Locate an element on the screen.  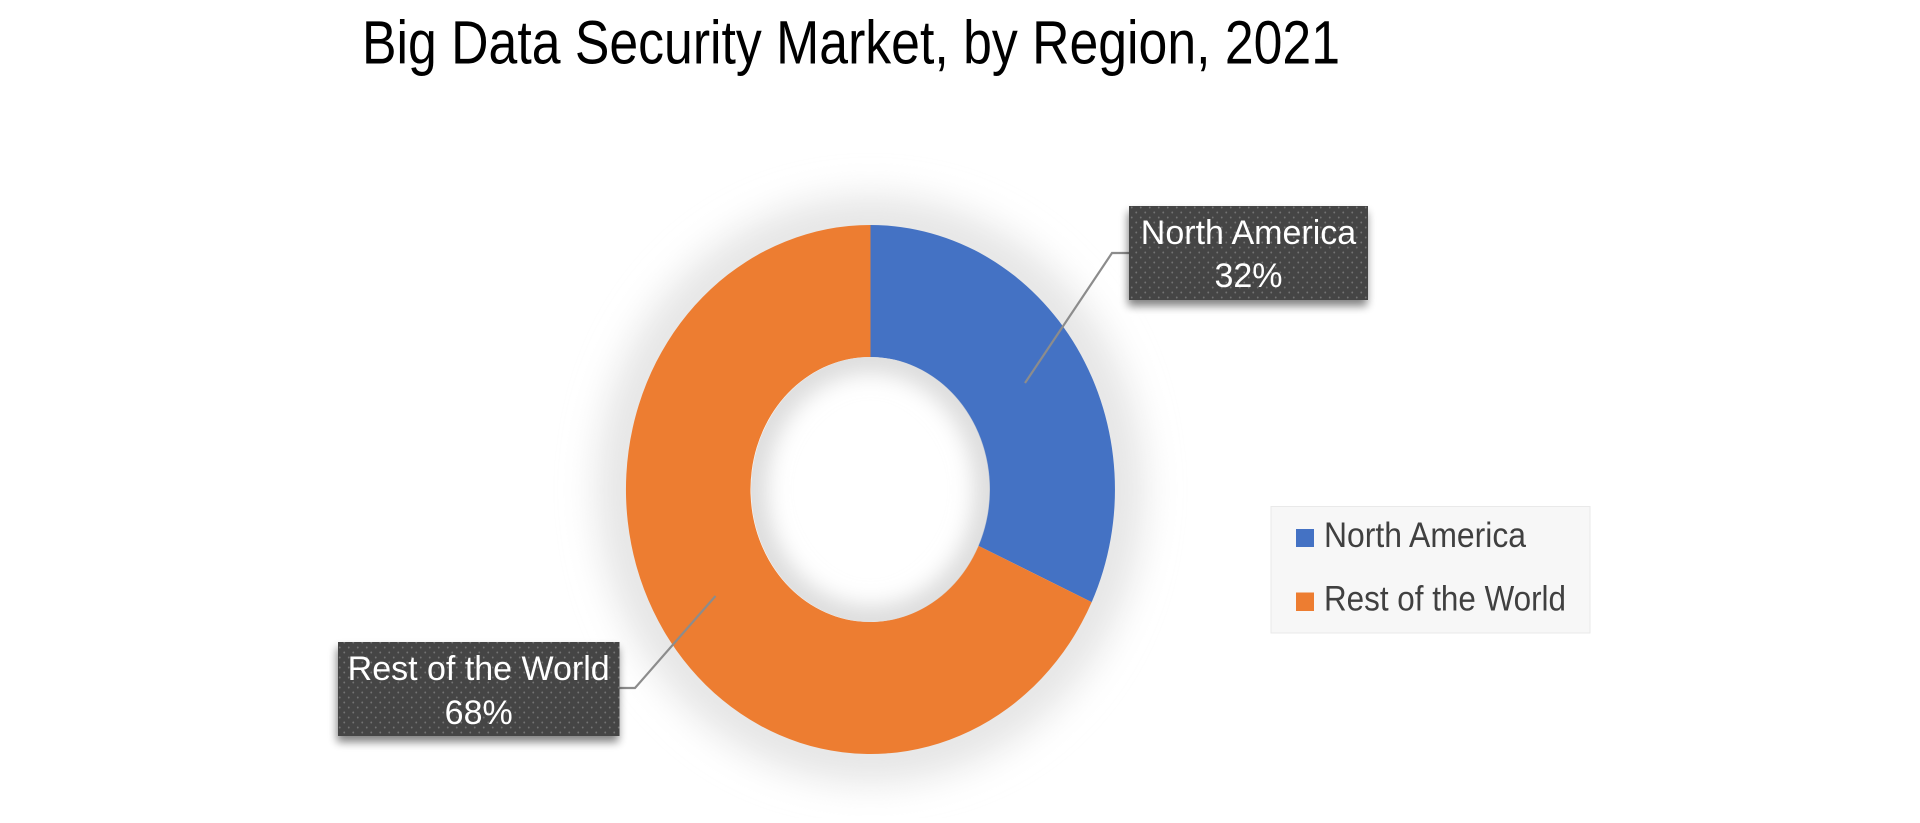
svg-text: 68% is located at coordinates (479, 713).